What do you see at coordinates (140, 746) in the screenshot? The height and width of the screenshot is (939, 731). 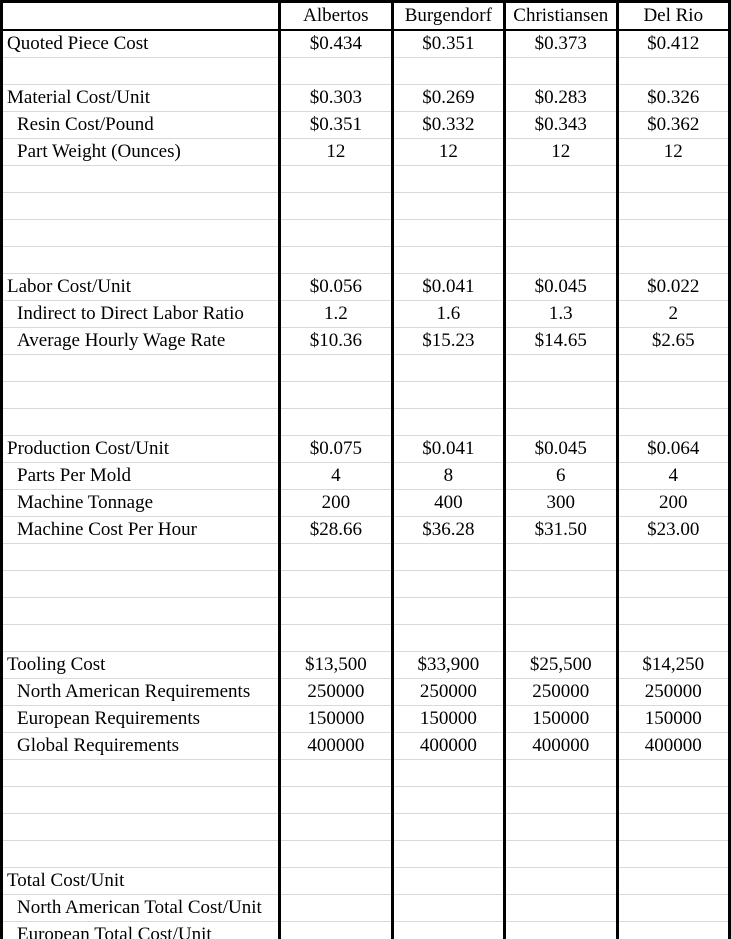 I see `row-label-cell: Global Requirements` at bounding box center [140, 746].